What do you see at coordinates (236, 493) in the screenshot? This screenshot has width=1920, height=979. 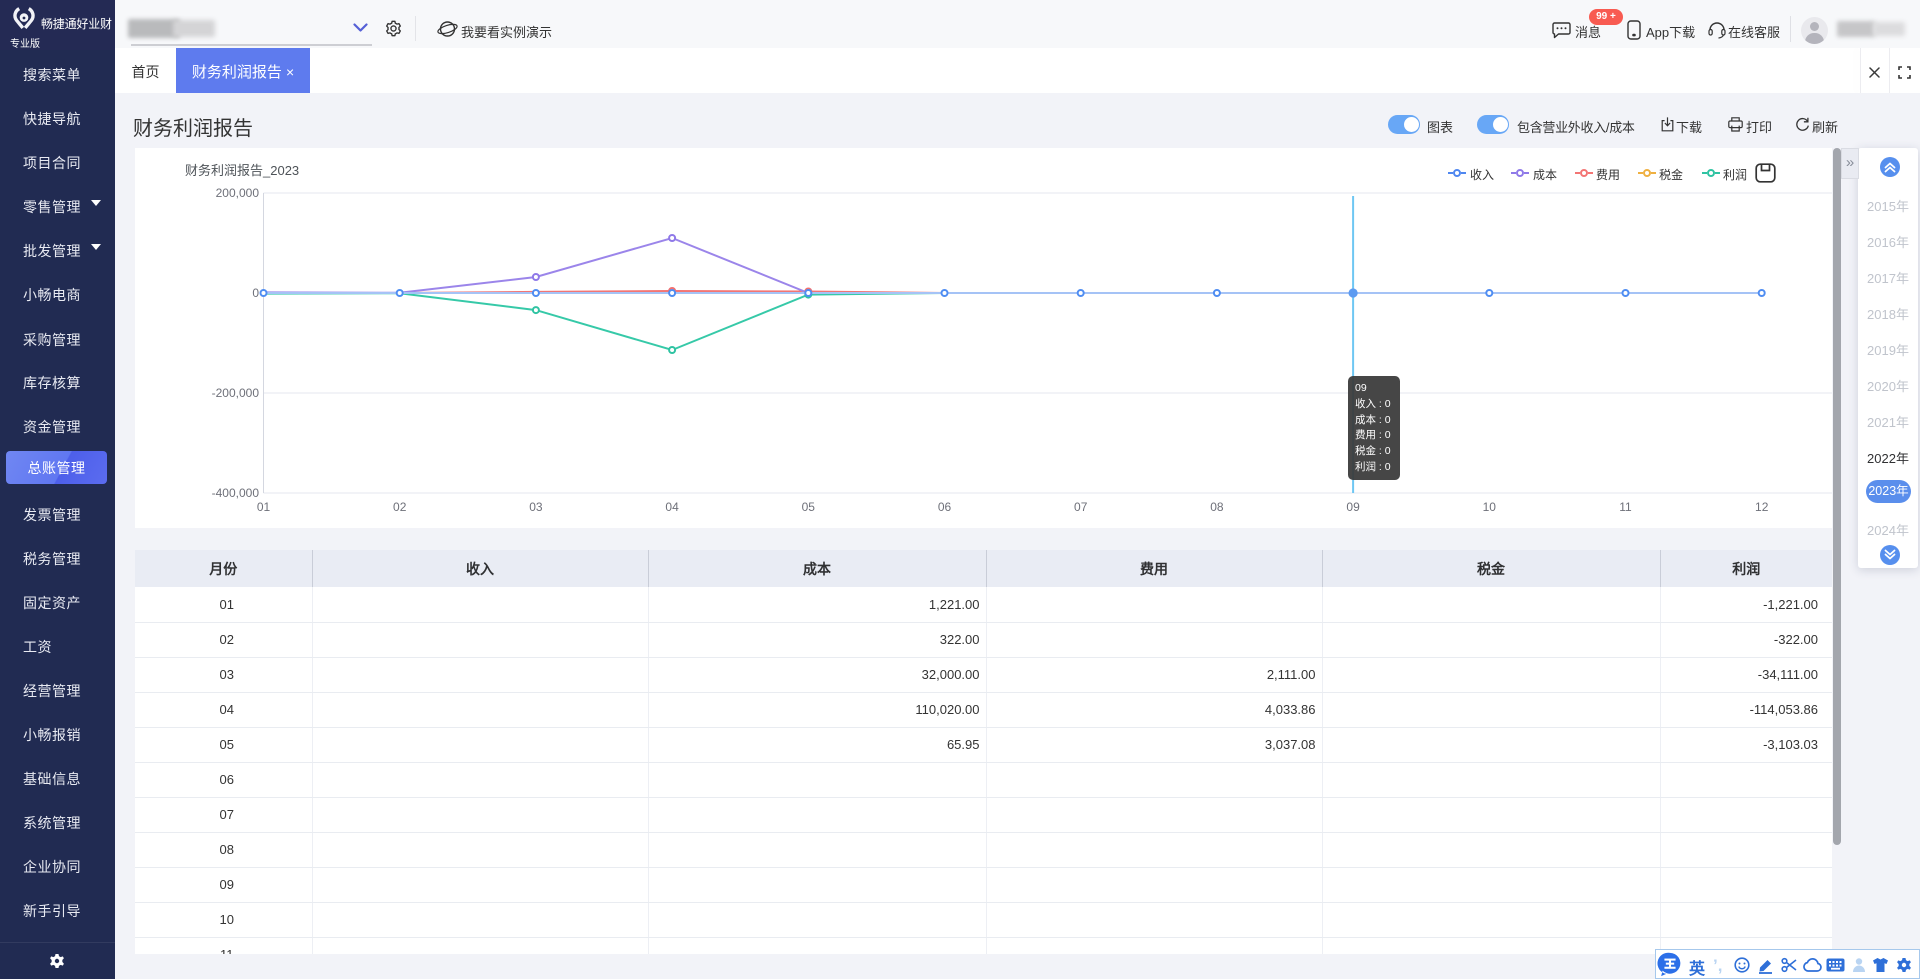 I see `svg-text: -400,000` at bounding box center [236, 493].